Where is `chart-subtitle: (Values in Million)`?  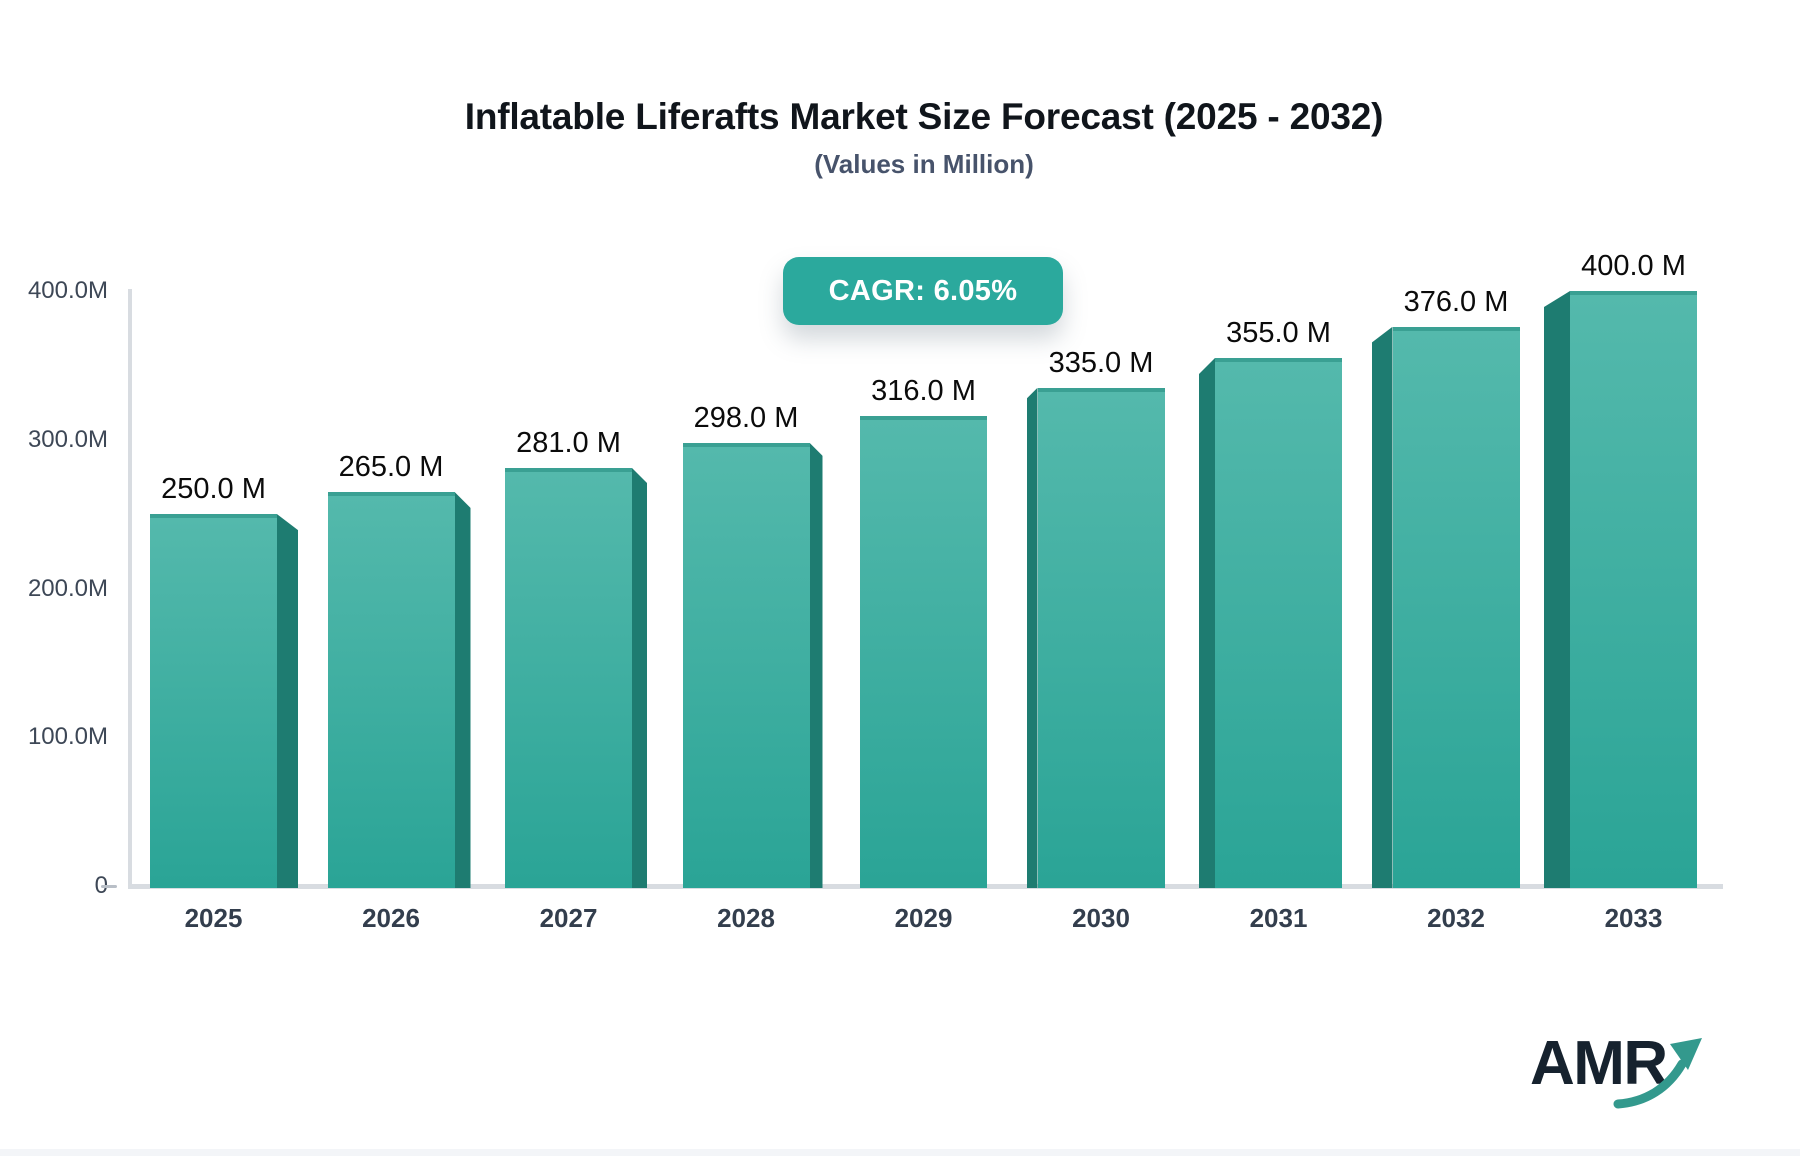
chart-subtitle: (Values in Million) is located at coordinates (924, 164).